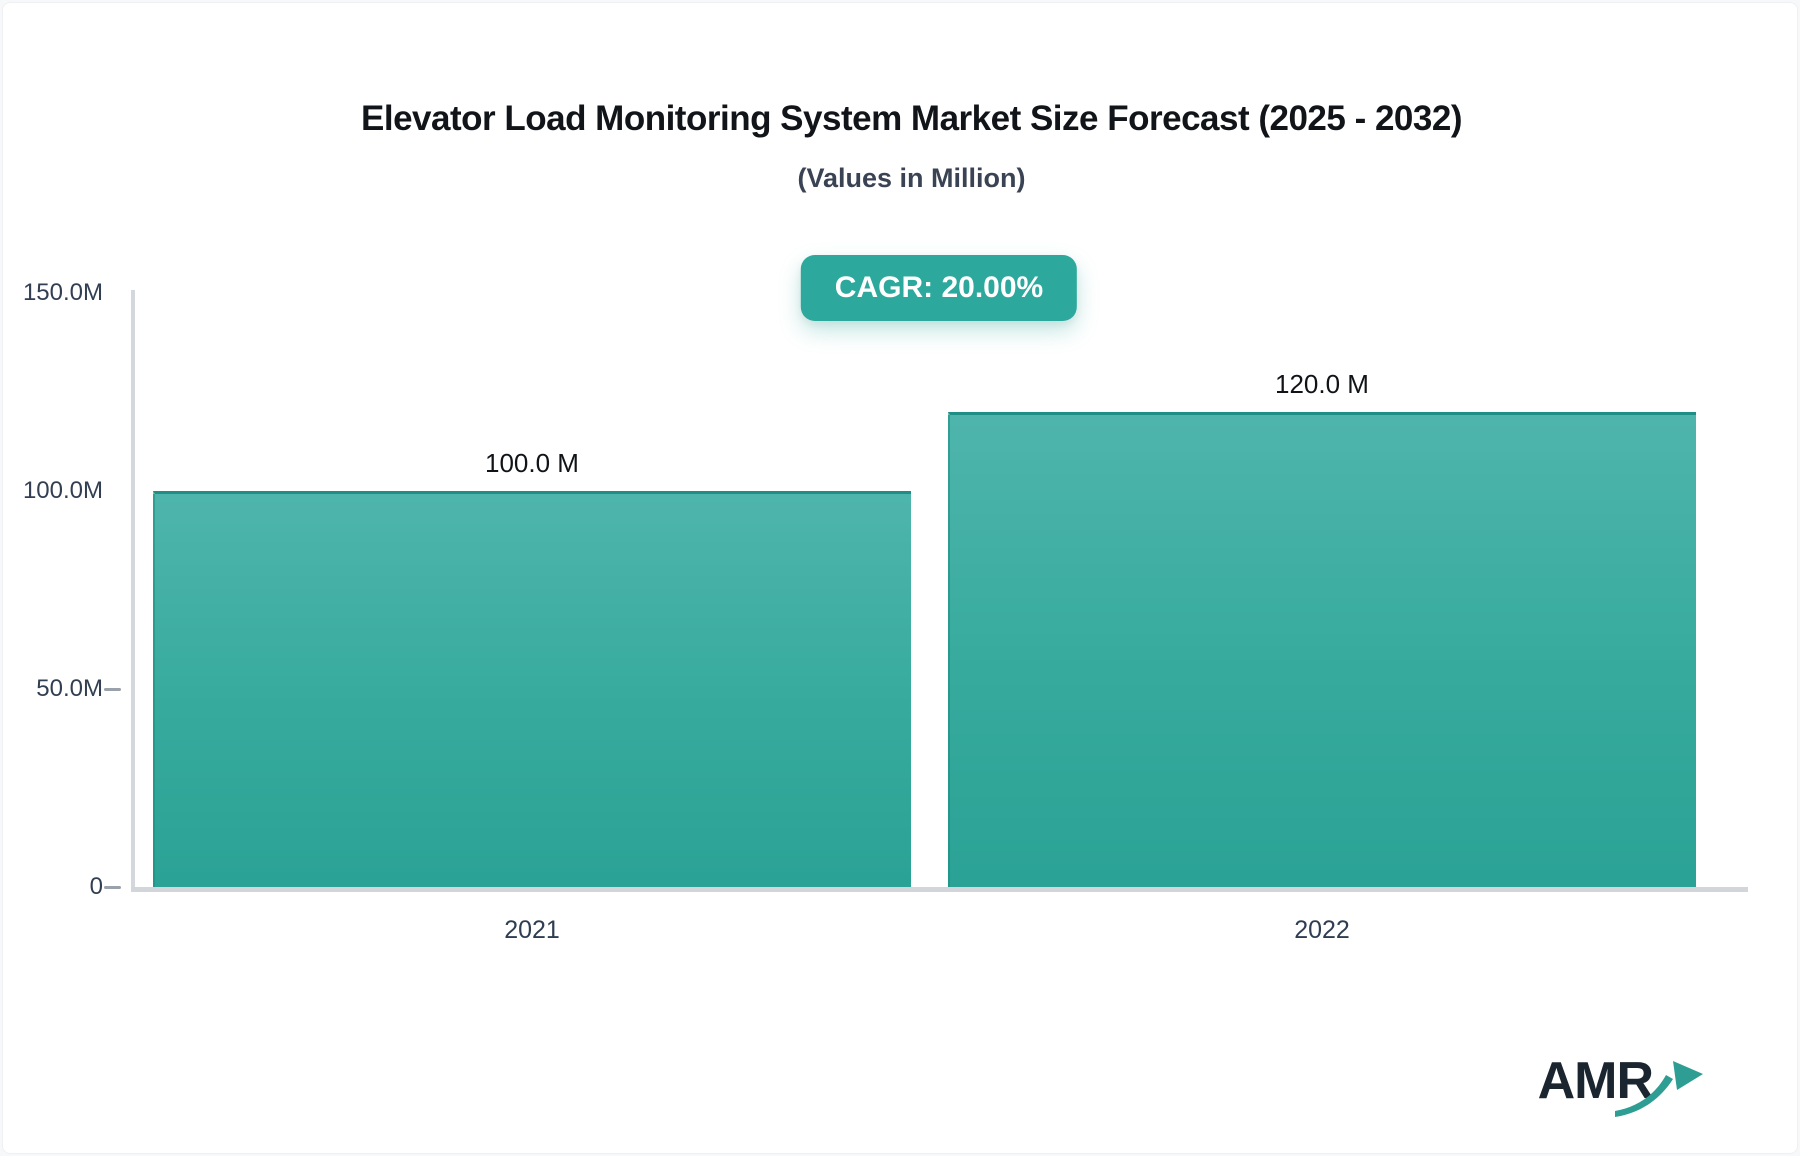  I want to click on y-axis-label-150: 150.0M, so click(62, 292).